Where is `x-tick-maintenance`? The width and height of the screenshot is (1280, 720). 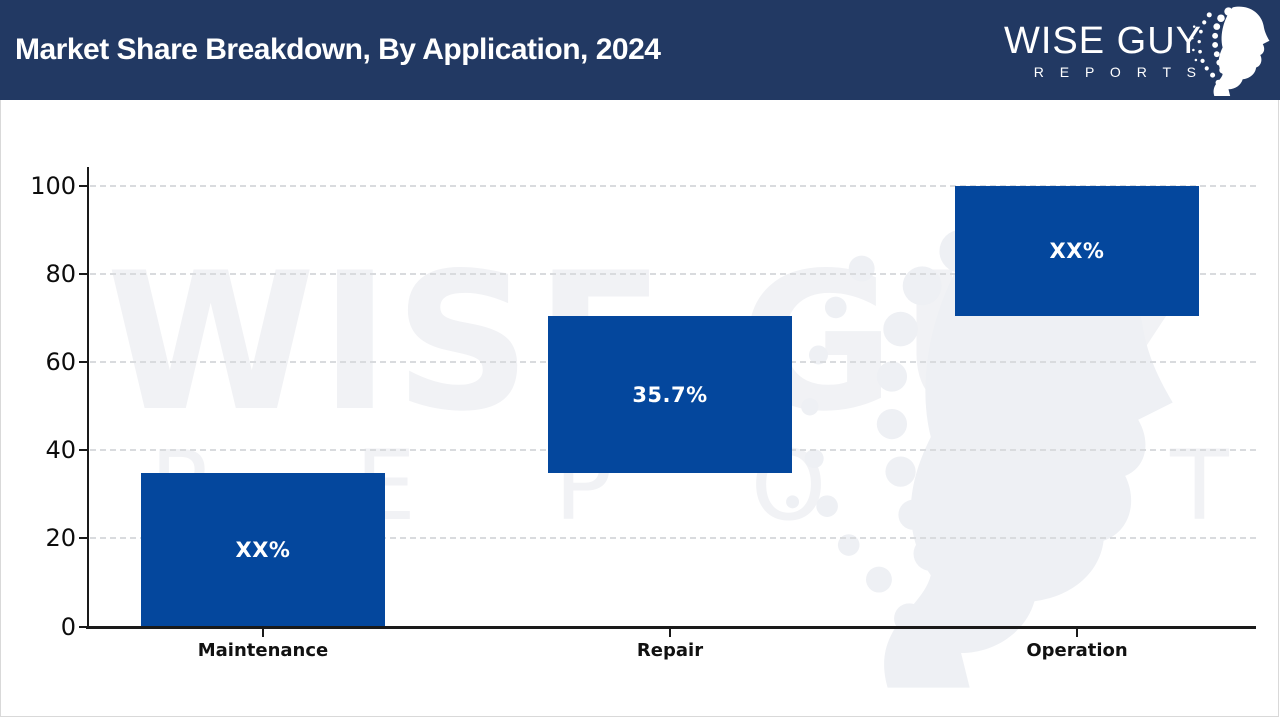 x-tick-maintenance is located at coordinates (263, 632).